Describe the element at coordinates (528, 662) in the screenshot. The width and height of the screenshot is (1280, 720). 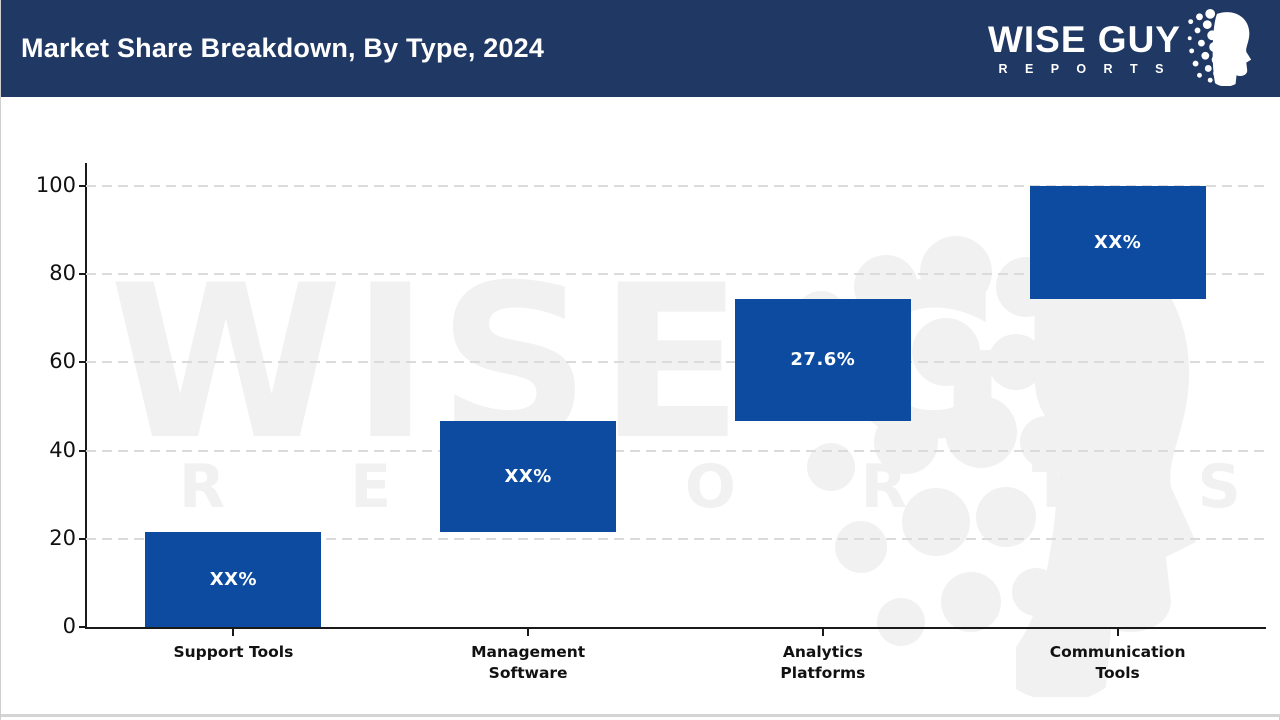
I see `x-category-label: Management Software` at that location.